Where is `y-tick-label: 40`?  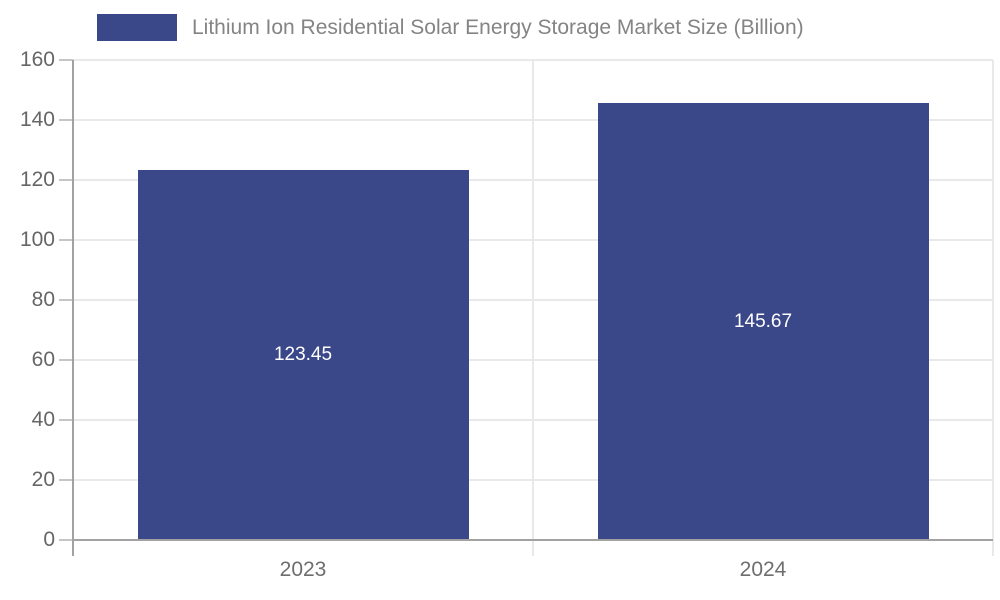 y-tick-label: 40 is located at coordinates (43, 419).